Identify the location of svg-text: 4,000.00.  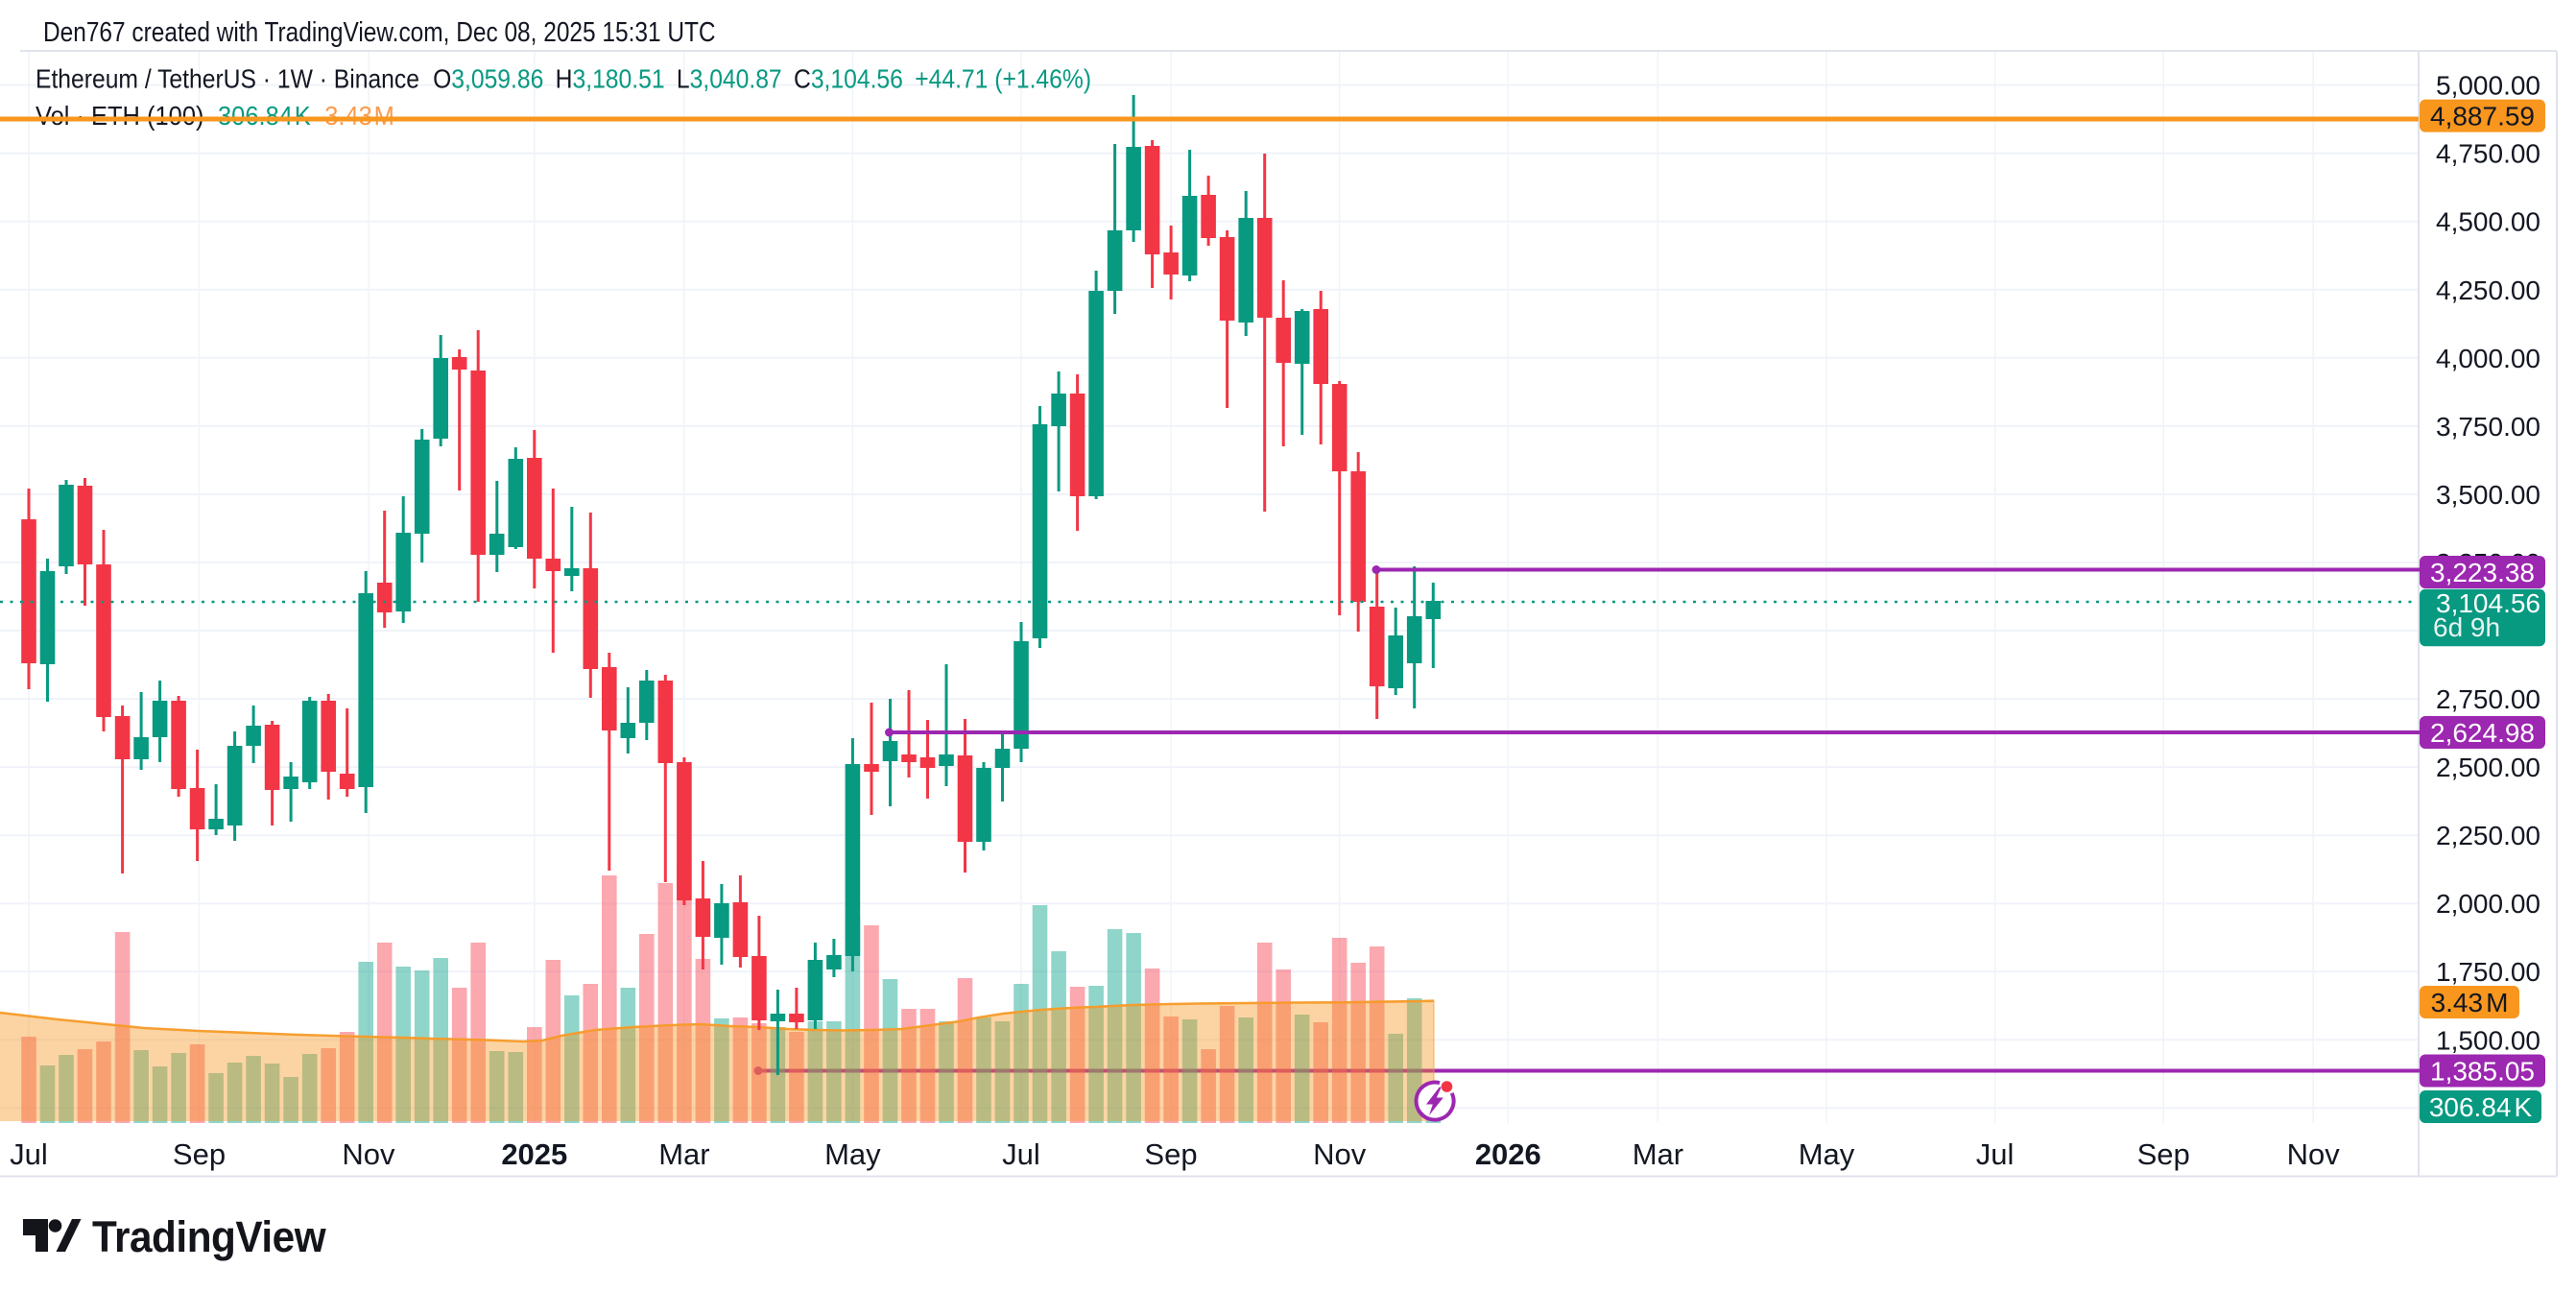
(2488, 358).